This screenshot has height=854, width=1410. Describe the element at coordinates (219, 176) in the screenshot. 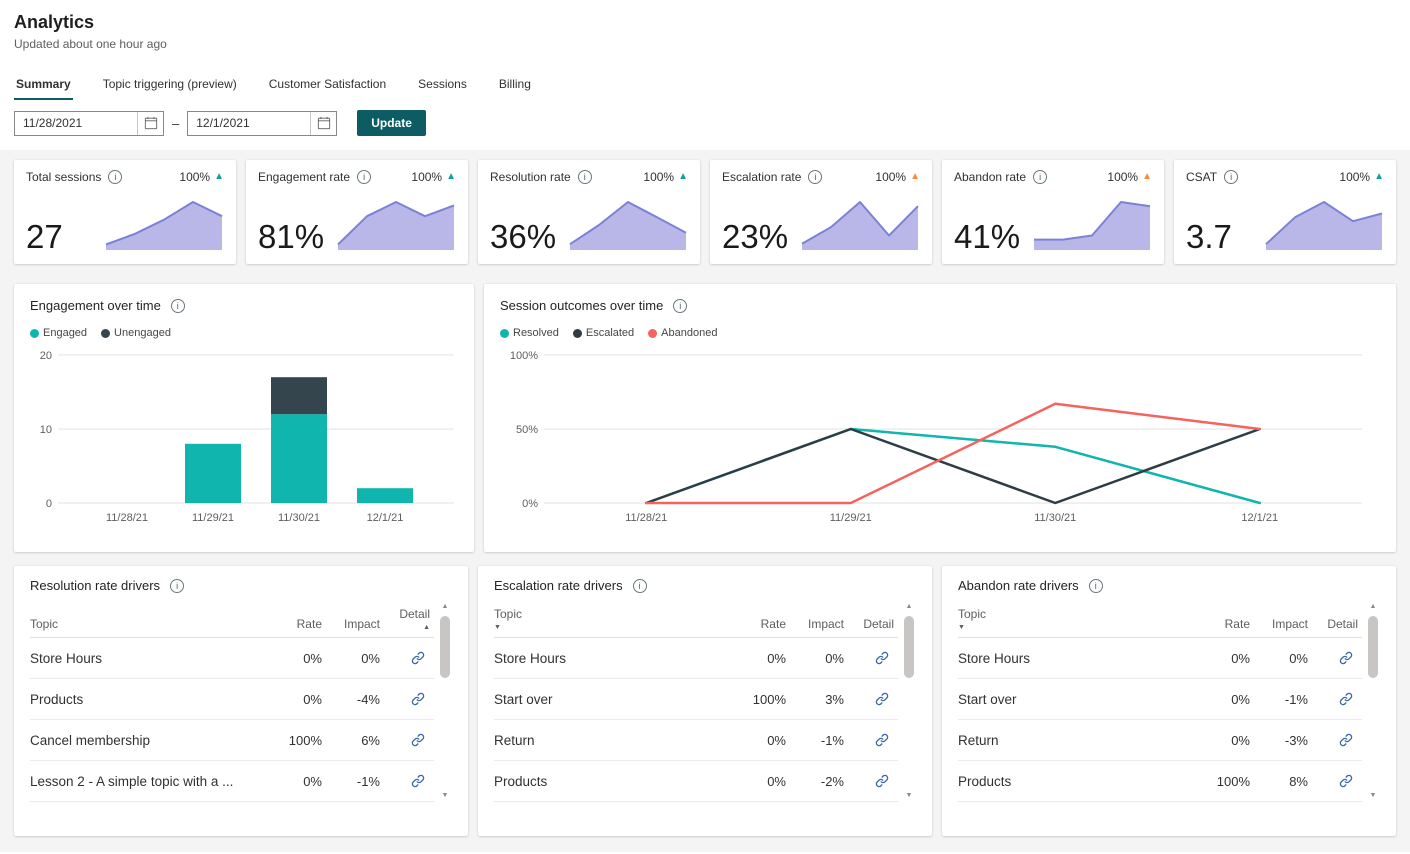

I see `trend-up-arrow: ▲` at that location.